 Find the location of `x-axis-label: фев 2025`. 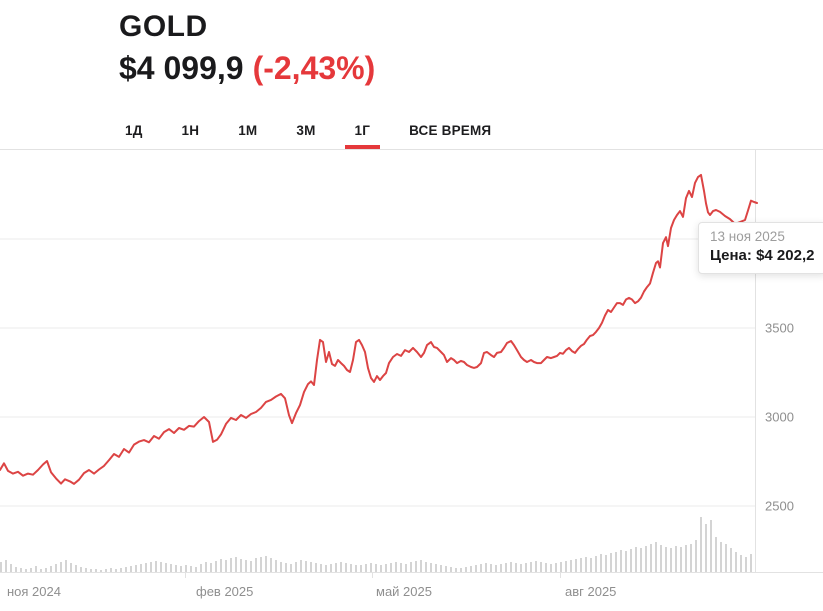

x-axis-label: фев 2025 is located at coordinates (224, 591).